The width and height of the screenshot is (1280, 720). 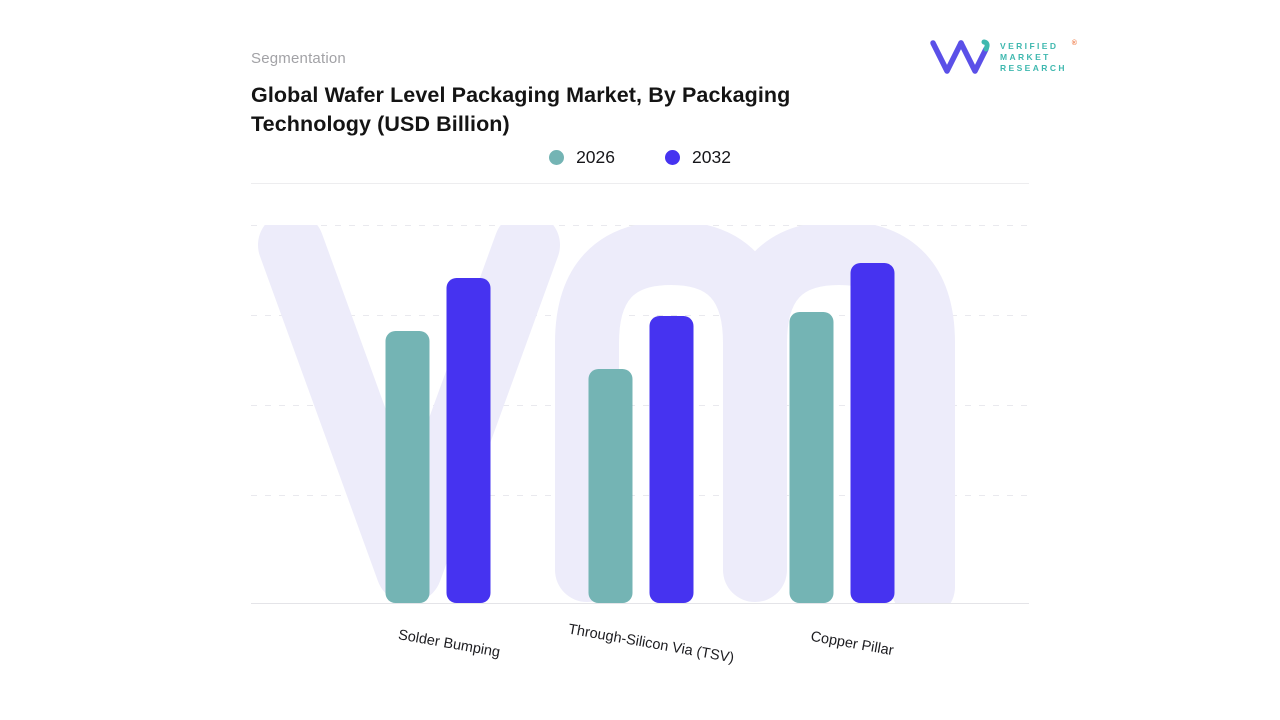 I want to click on vmr-logo-text: VERIFIED MARKET RESEARCH ®, so click(x=1038, y=56).